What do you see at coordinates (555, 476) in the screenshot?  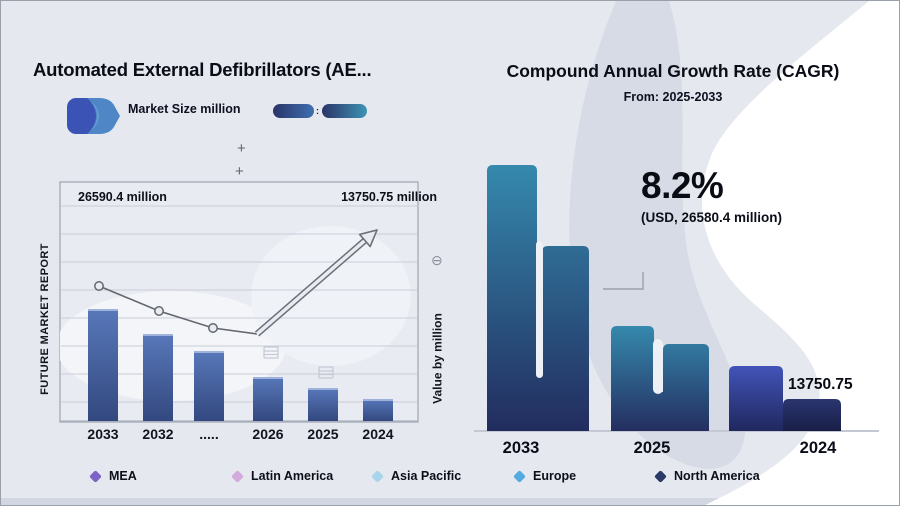 I see `legend-label: Europe` at bounding box center [555, 476].